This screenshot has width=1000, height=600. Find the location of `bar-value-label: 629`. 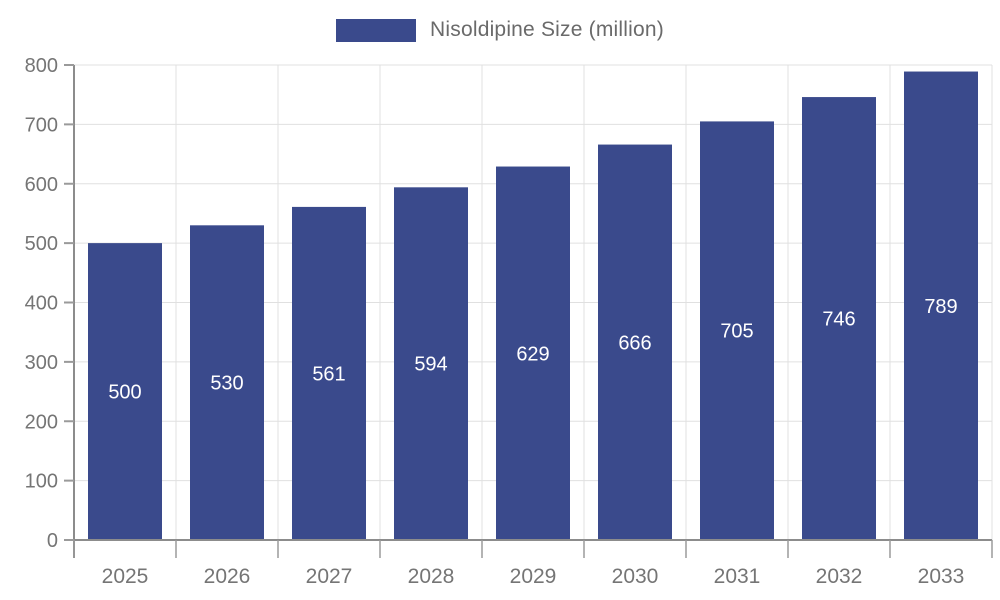

bar-value-label: 629 is located at coordinates (532, 354).